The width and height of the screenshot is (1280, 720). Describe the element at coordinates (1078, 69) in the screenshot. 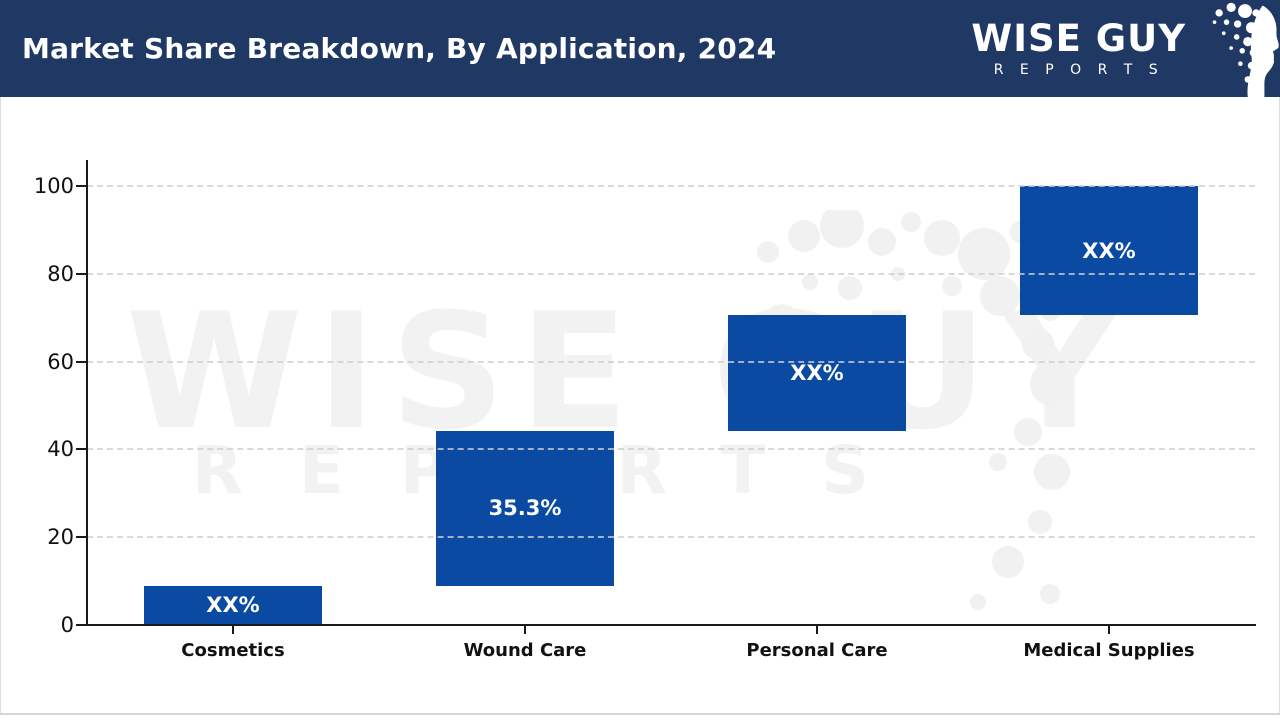

I see `brand-subtitle: R E P O R T S` at that location.